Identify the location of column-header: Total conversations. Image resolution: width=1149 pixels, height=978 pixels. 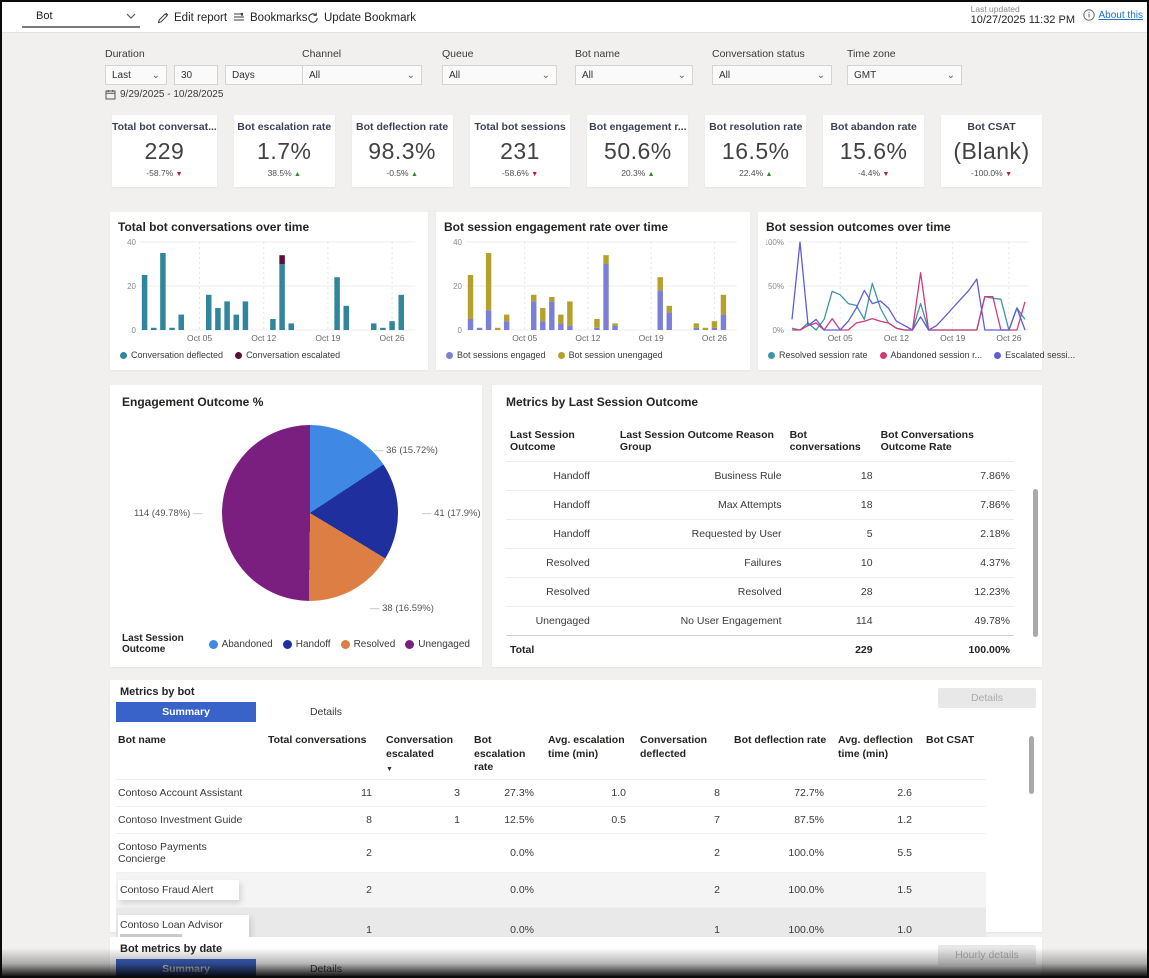
(317, 740).